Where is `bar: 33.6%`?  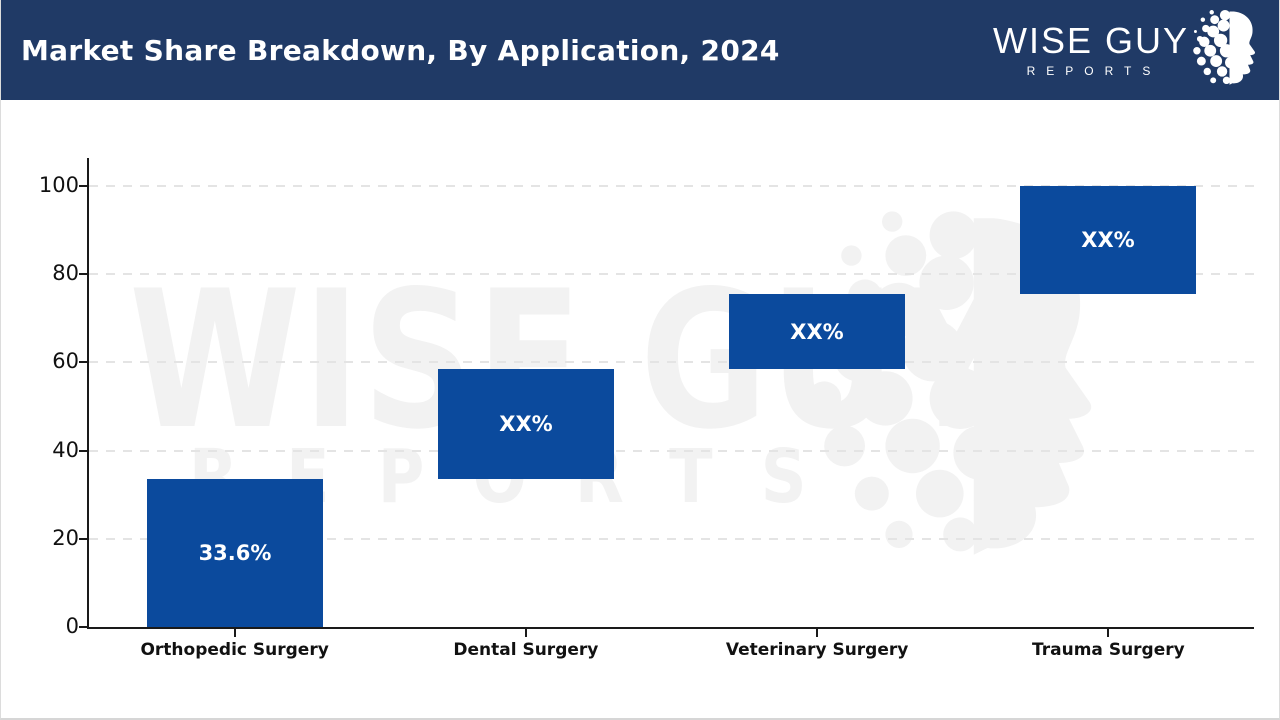 bar: 33.6% is located at coordinates (235, 553).